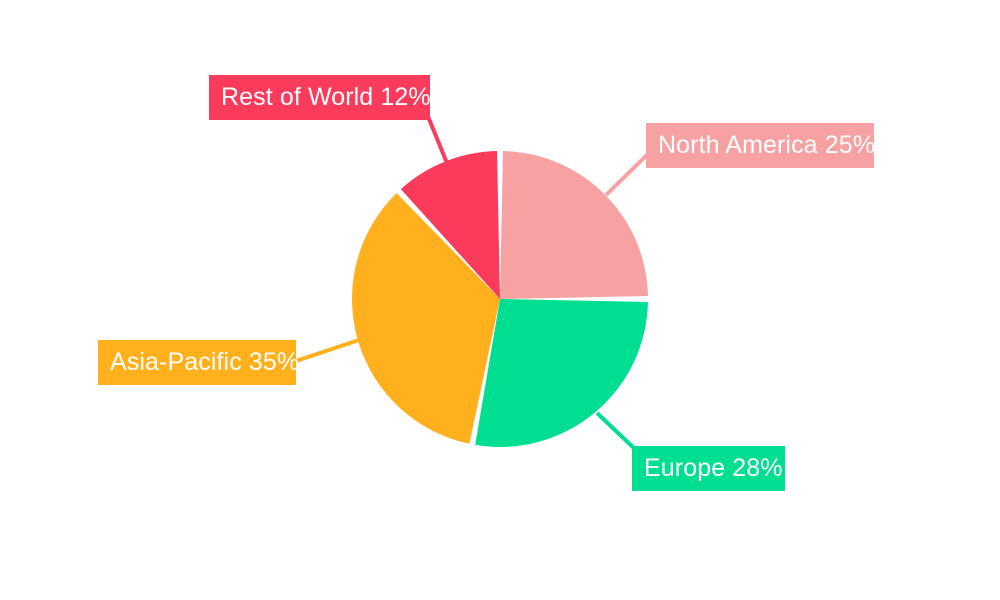  I want to click on leader-line-north-america, so click(628, 173).